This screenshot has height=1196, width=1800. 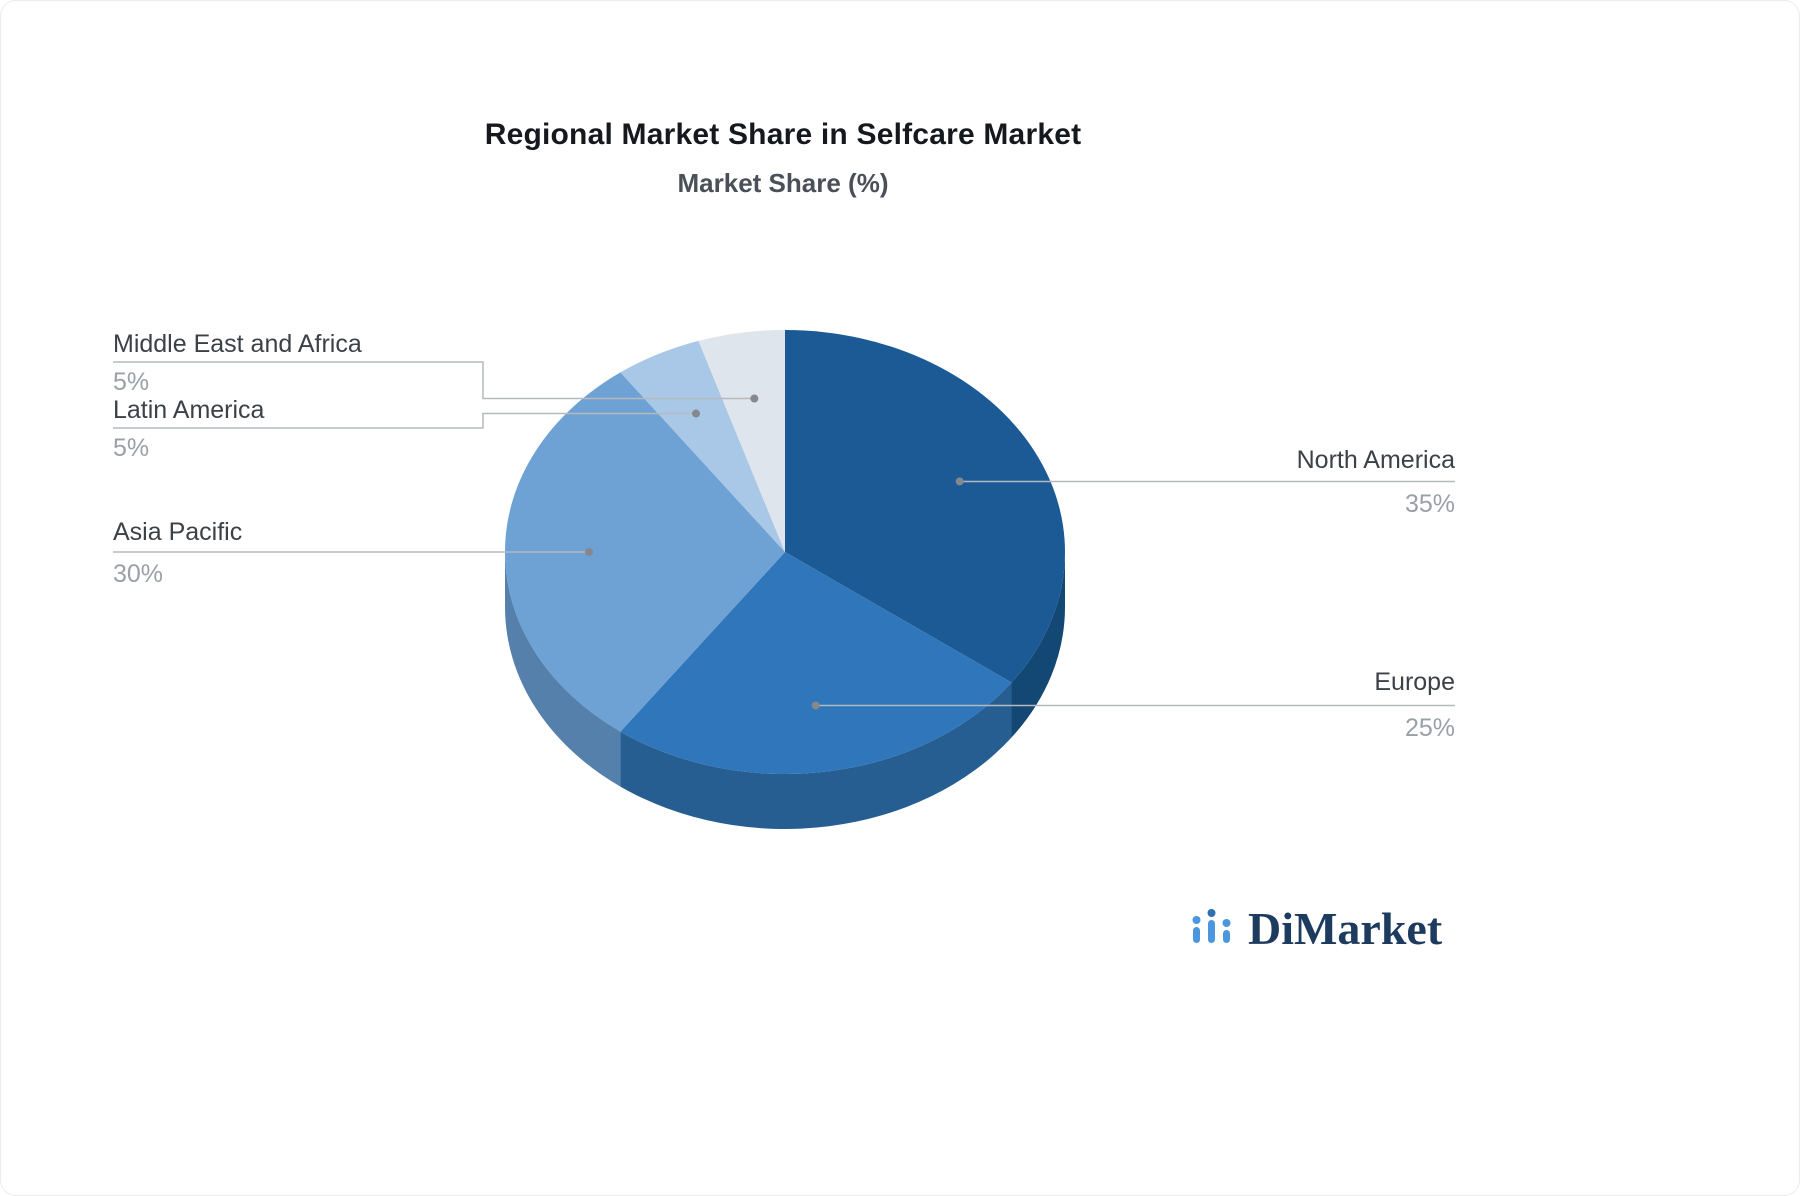 I want to click on pie-side-europe, so click(x=816, y=755).